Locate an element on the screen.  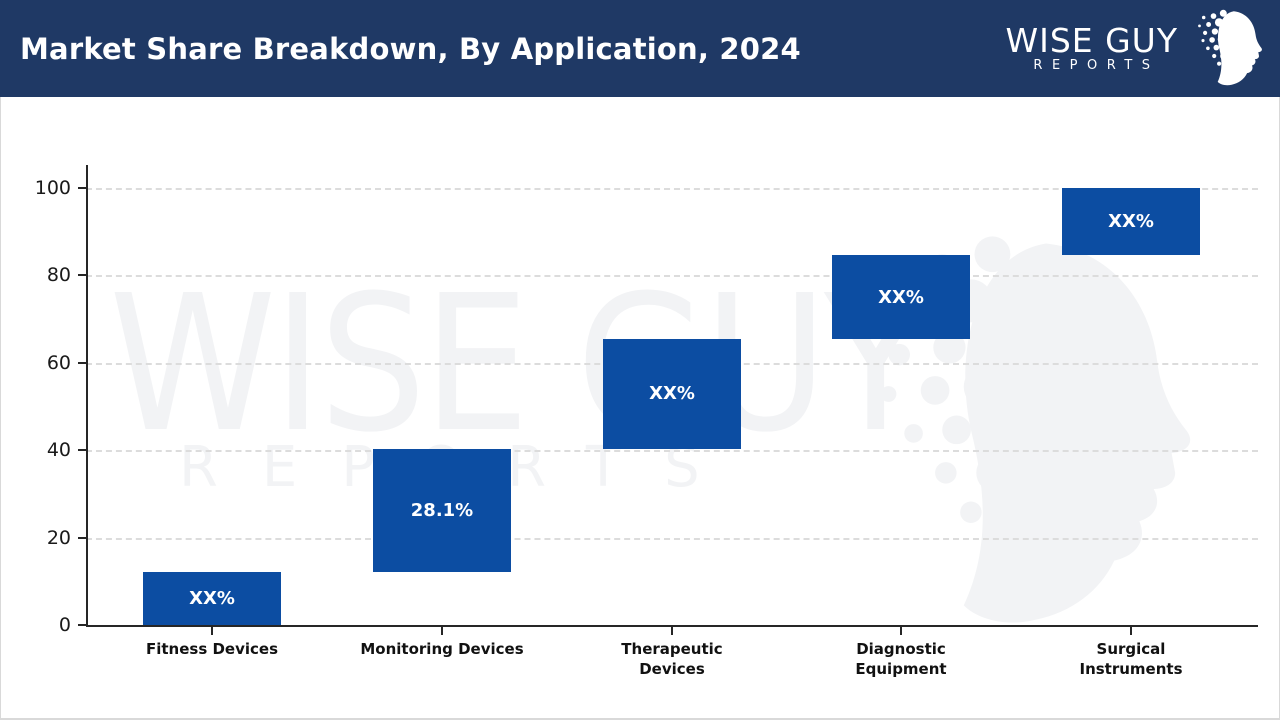
wiseguy-head-icon is located at coordinates (1230, 47).